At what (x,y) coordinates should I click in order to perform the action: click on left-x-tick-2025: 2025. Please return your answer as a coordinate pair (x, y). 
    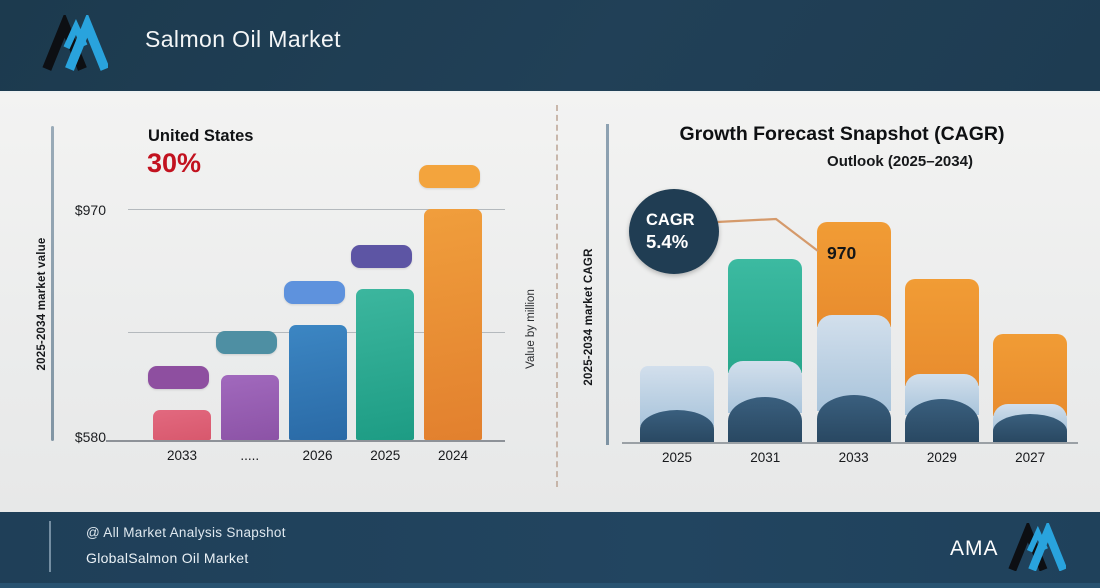
    Looking at the image, I should click on (385, 455).